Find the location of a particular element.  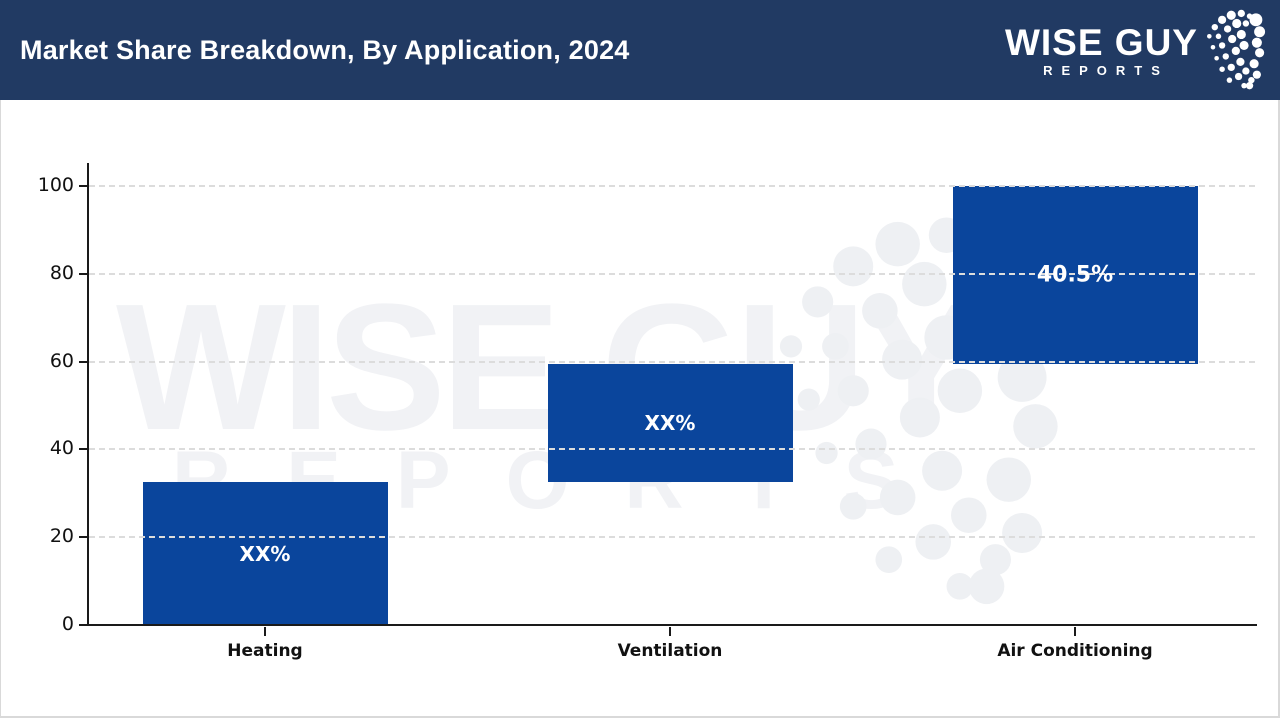

logo-text: WISE GUY REPORTS is located at coordinates (1101, 50).